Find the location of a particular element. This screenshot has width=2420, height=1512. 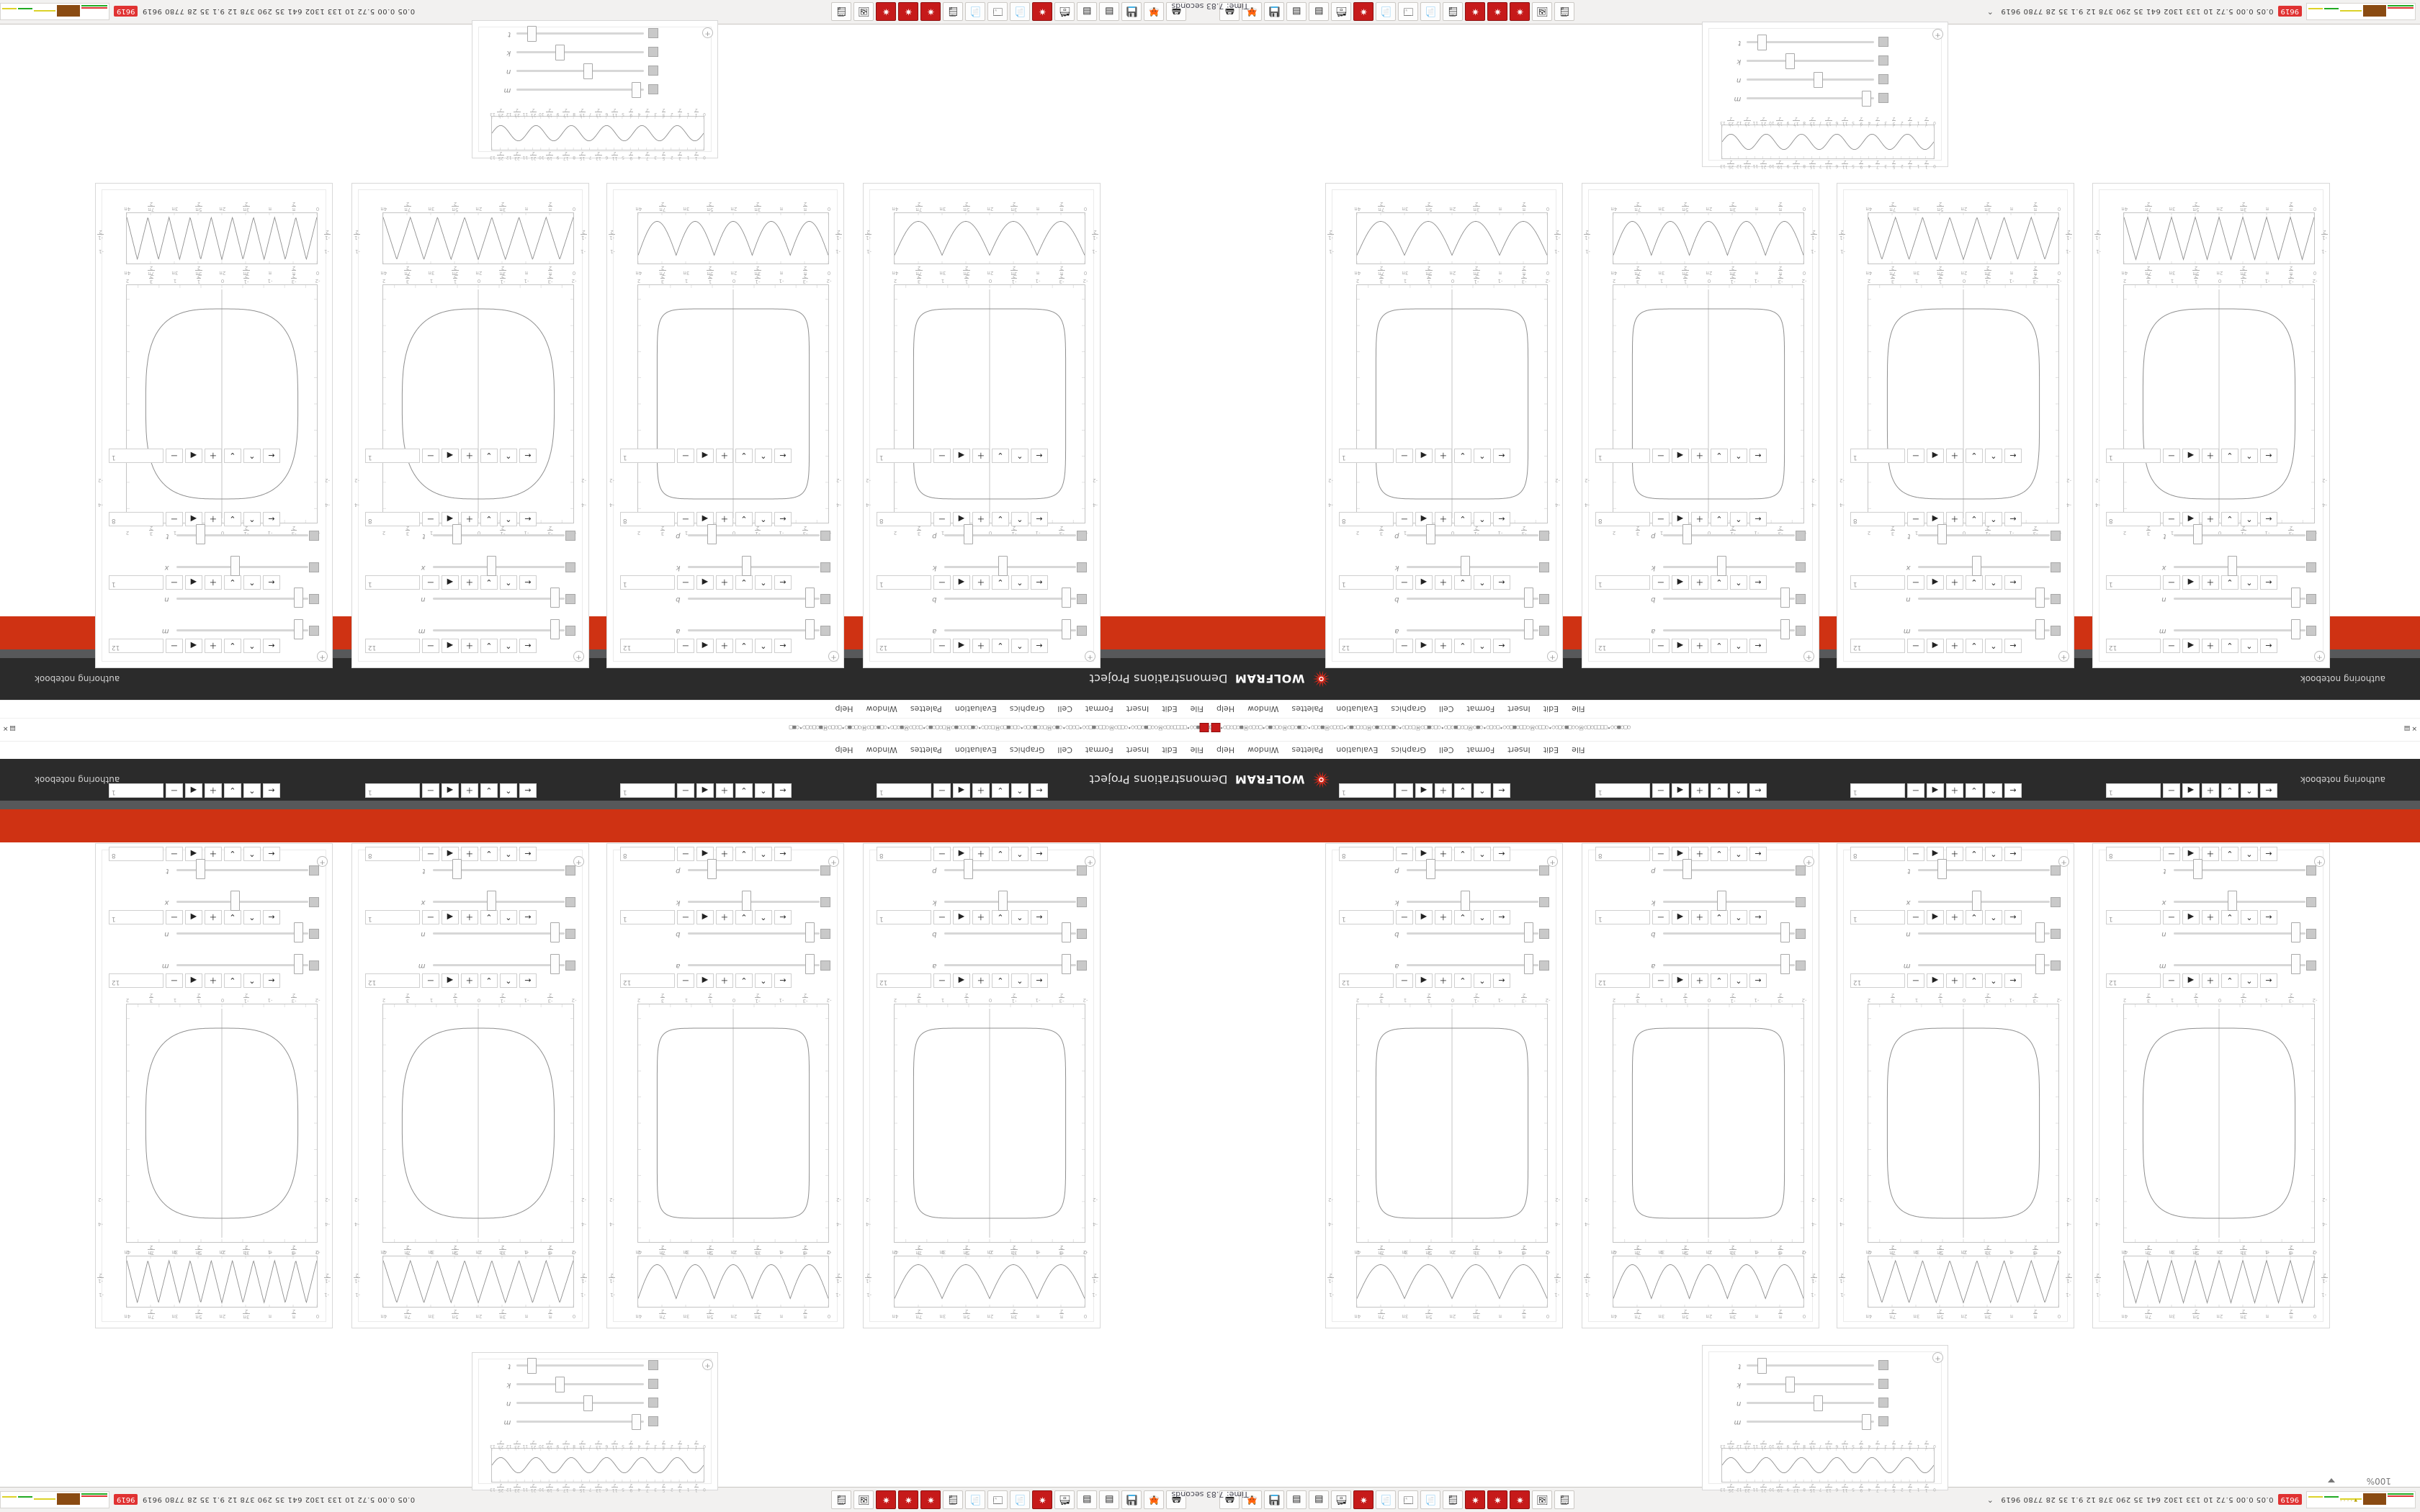

menu-item-file: File is located at coordinates (1197, 750).